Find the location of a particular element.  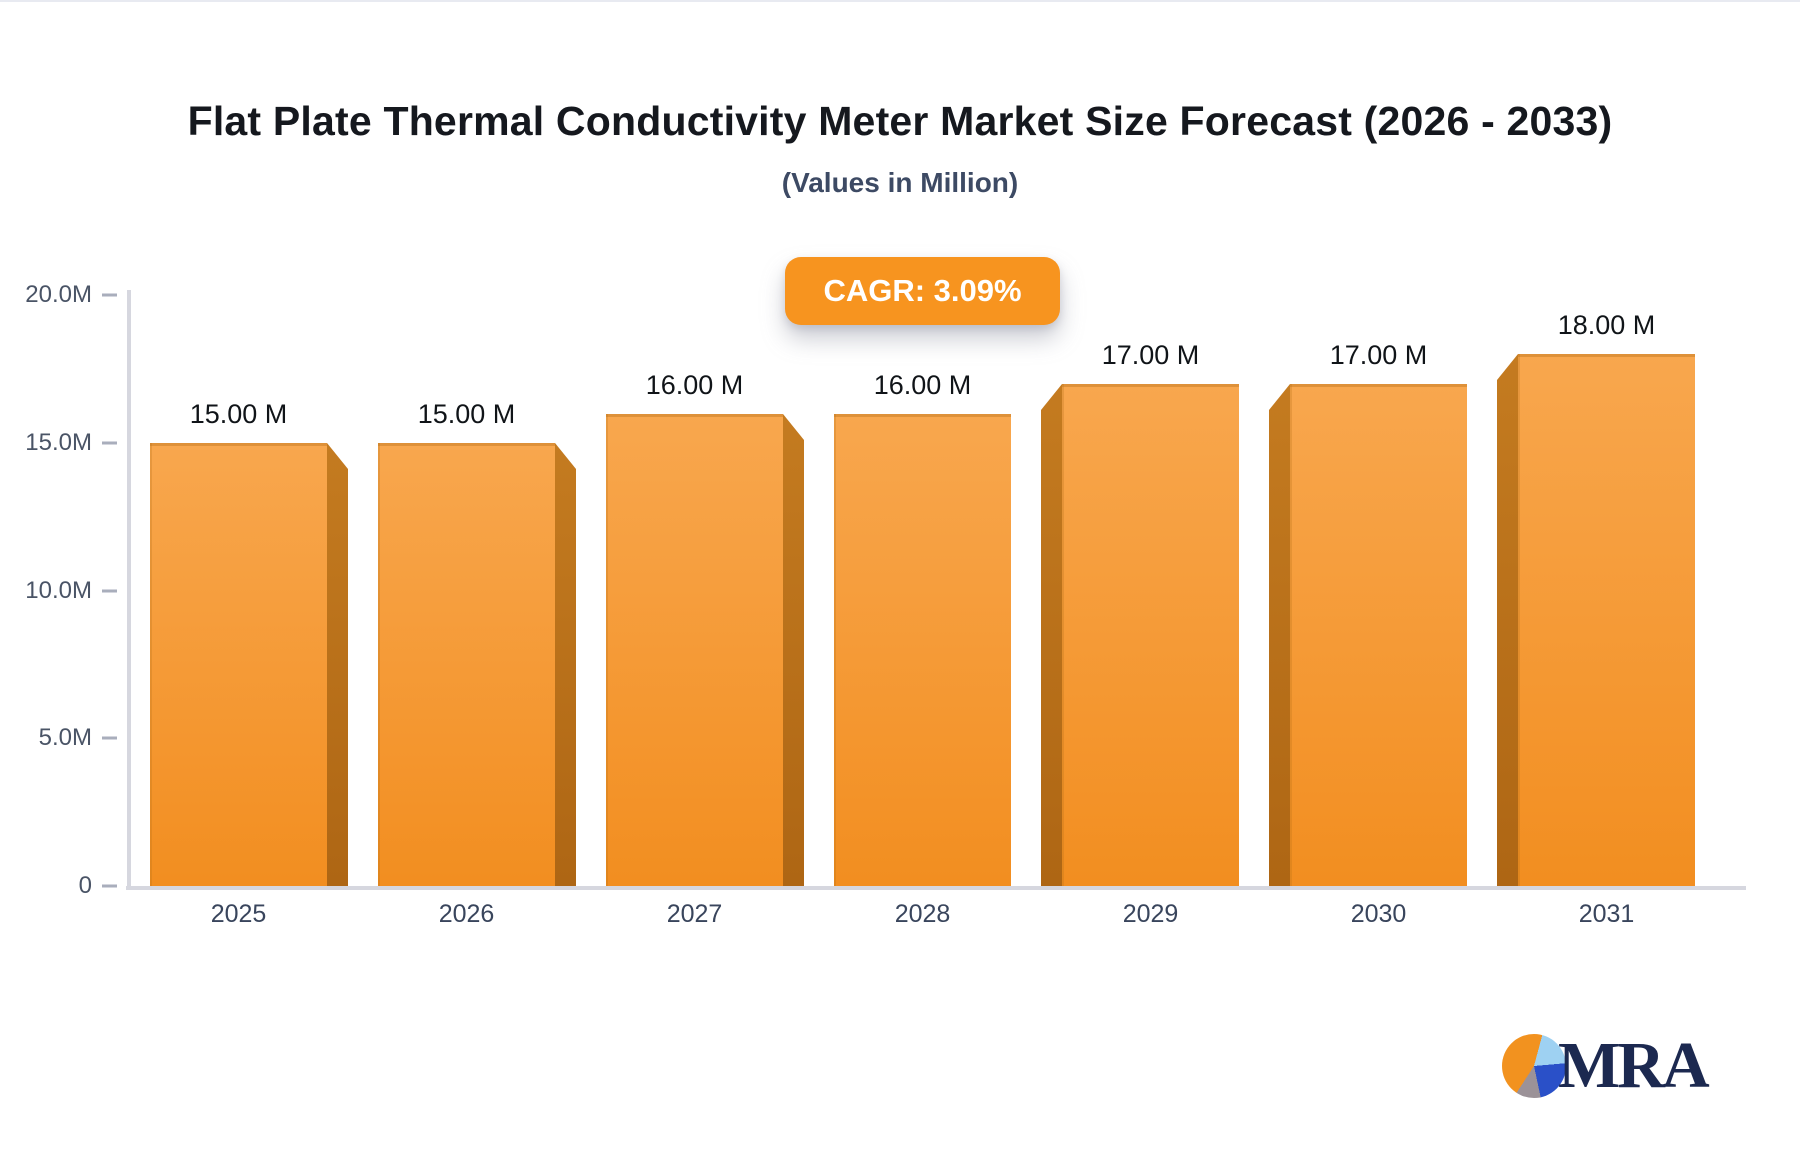

bar-2026 is located at coordinates (466, 664).